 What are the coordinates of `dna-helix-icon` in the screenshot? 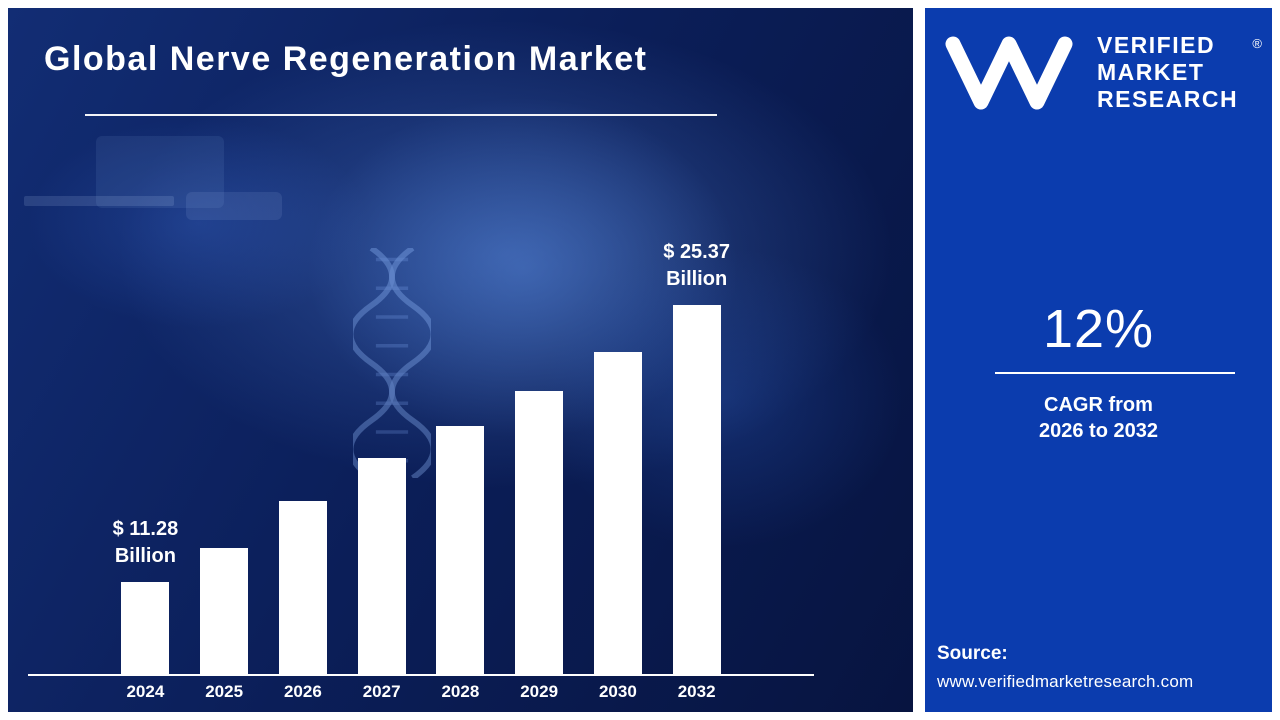 It's located at (392, 363).